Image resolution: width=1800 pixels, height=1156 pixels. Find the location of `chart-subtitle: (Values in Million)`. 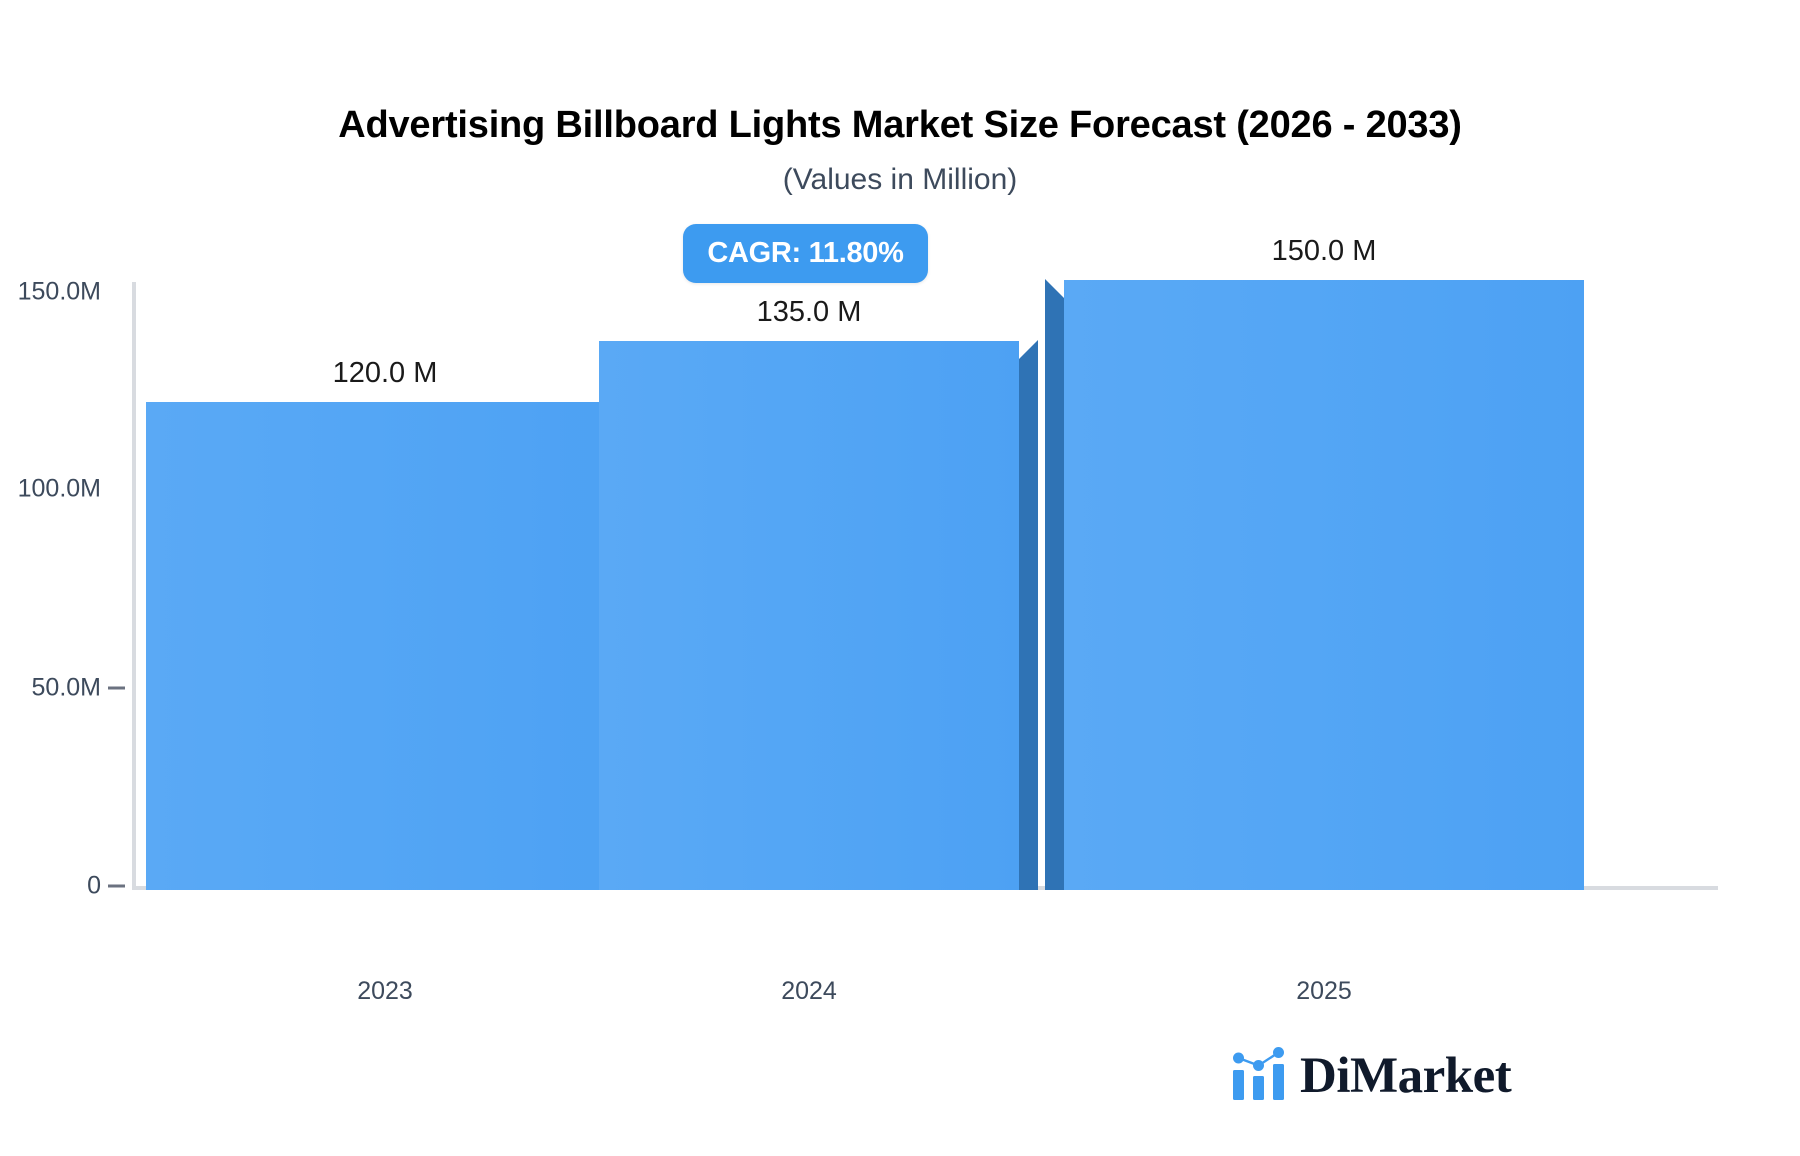

chart-subtitle: (Values in Million) is located at coordinates (900, 179).